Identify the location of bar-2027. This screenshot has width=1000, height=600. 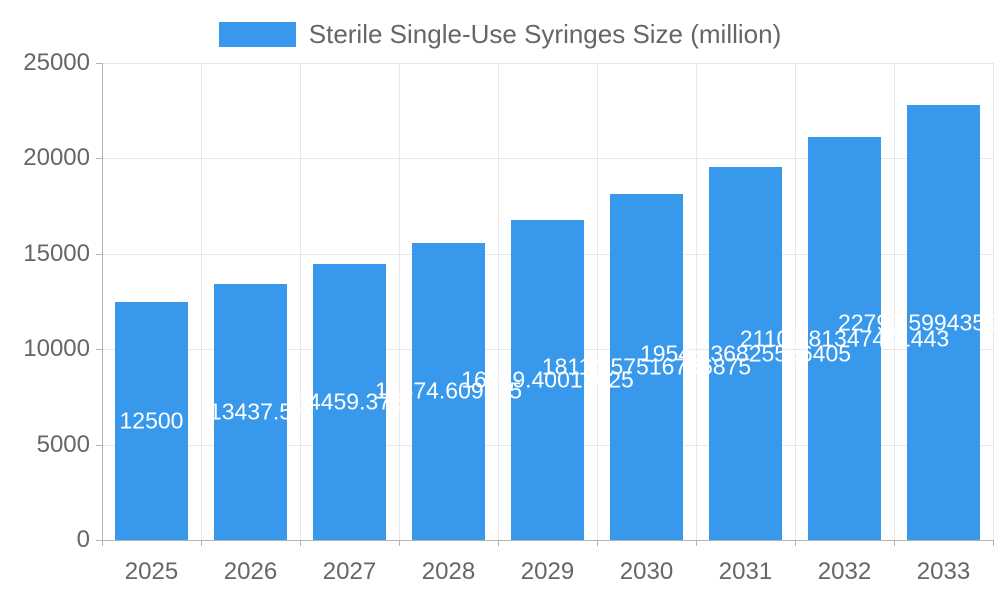
(349, 402).